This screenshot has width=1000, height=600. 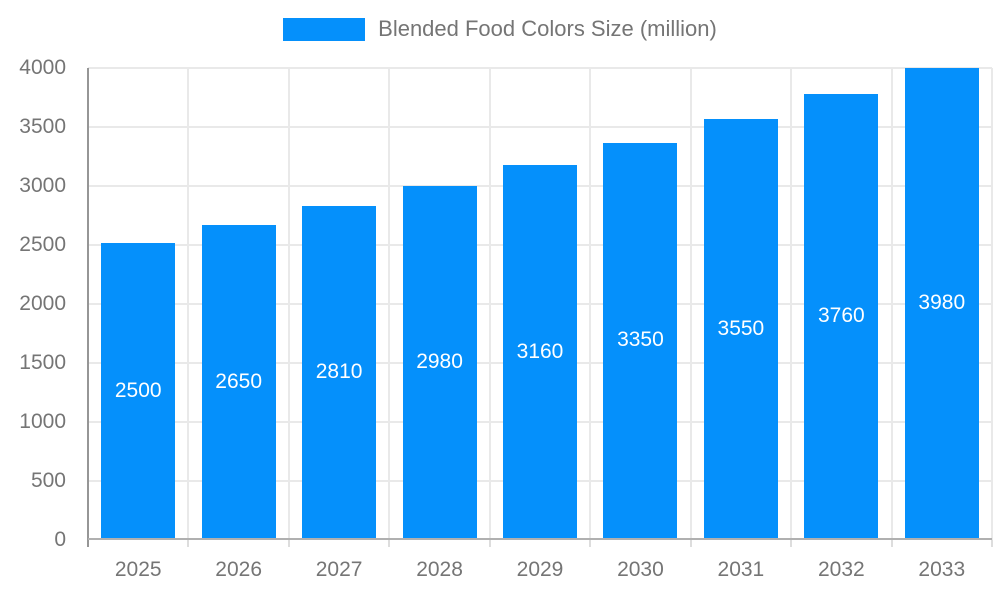 I want to click on bar-2025: 2500, so click(x=138, y=390).